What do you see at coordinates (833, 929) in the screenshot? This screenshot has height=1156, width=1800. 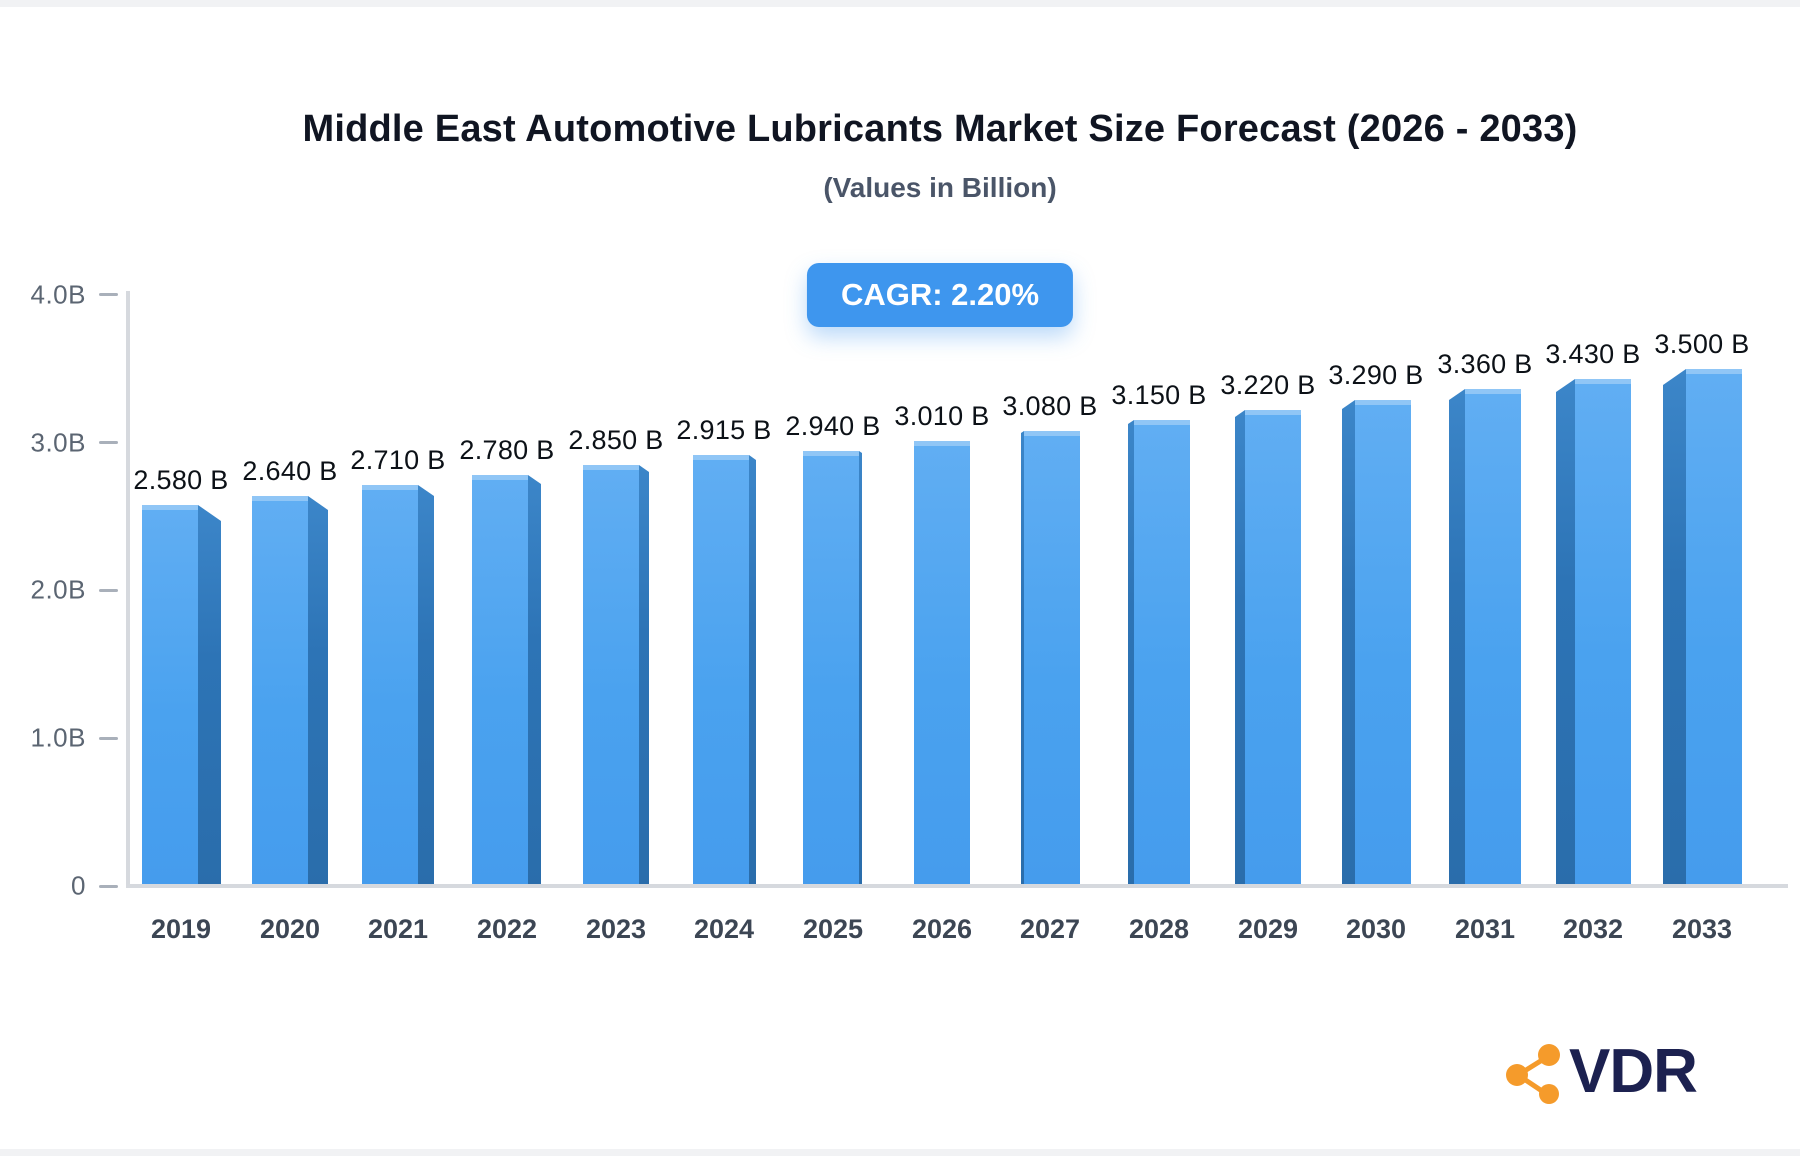 I see `x-tick-label-2025: 2025` at bounding box center [833, 929].